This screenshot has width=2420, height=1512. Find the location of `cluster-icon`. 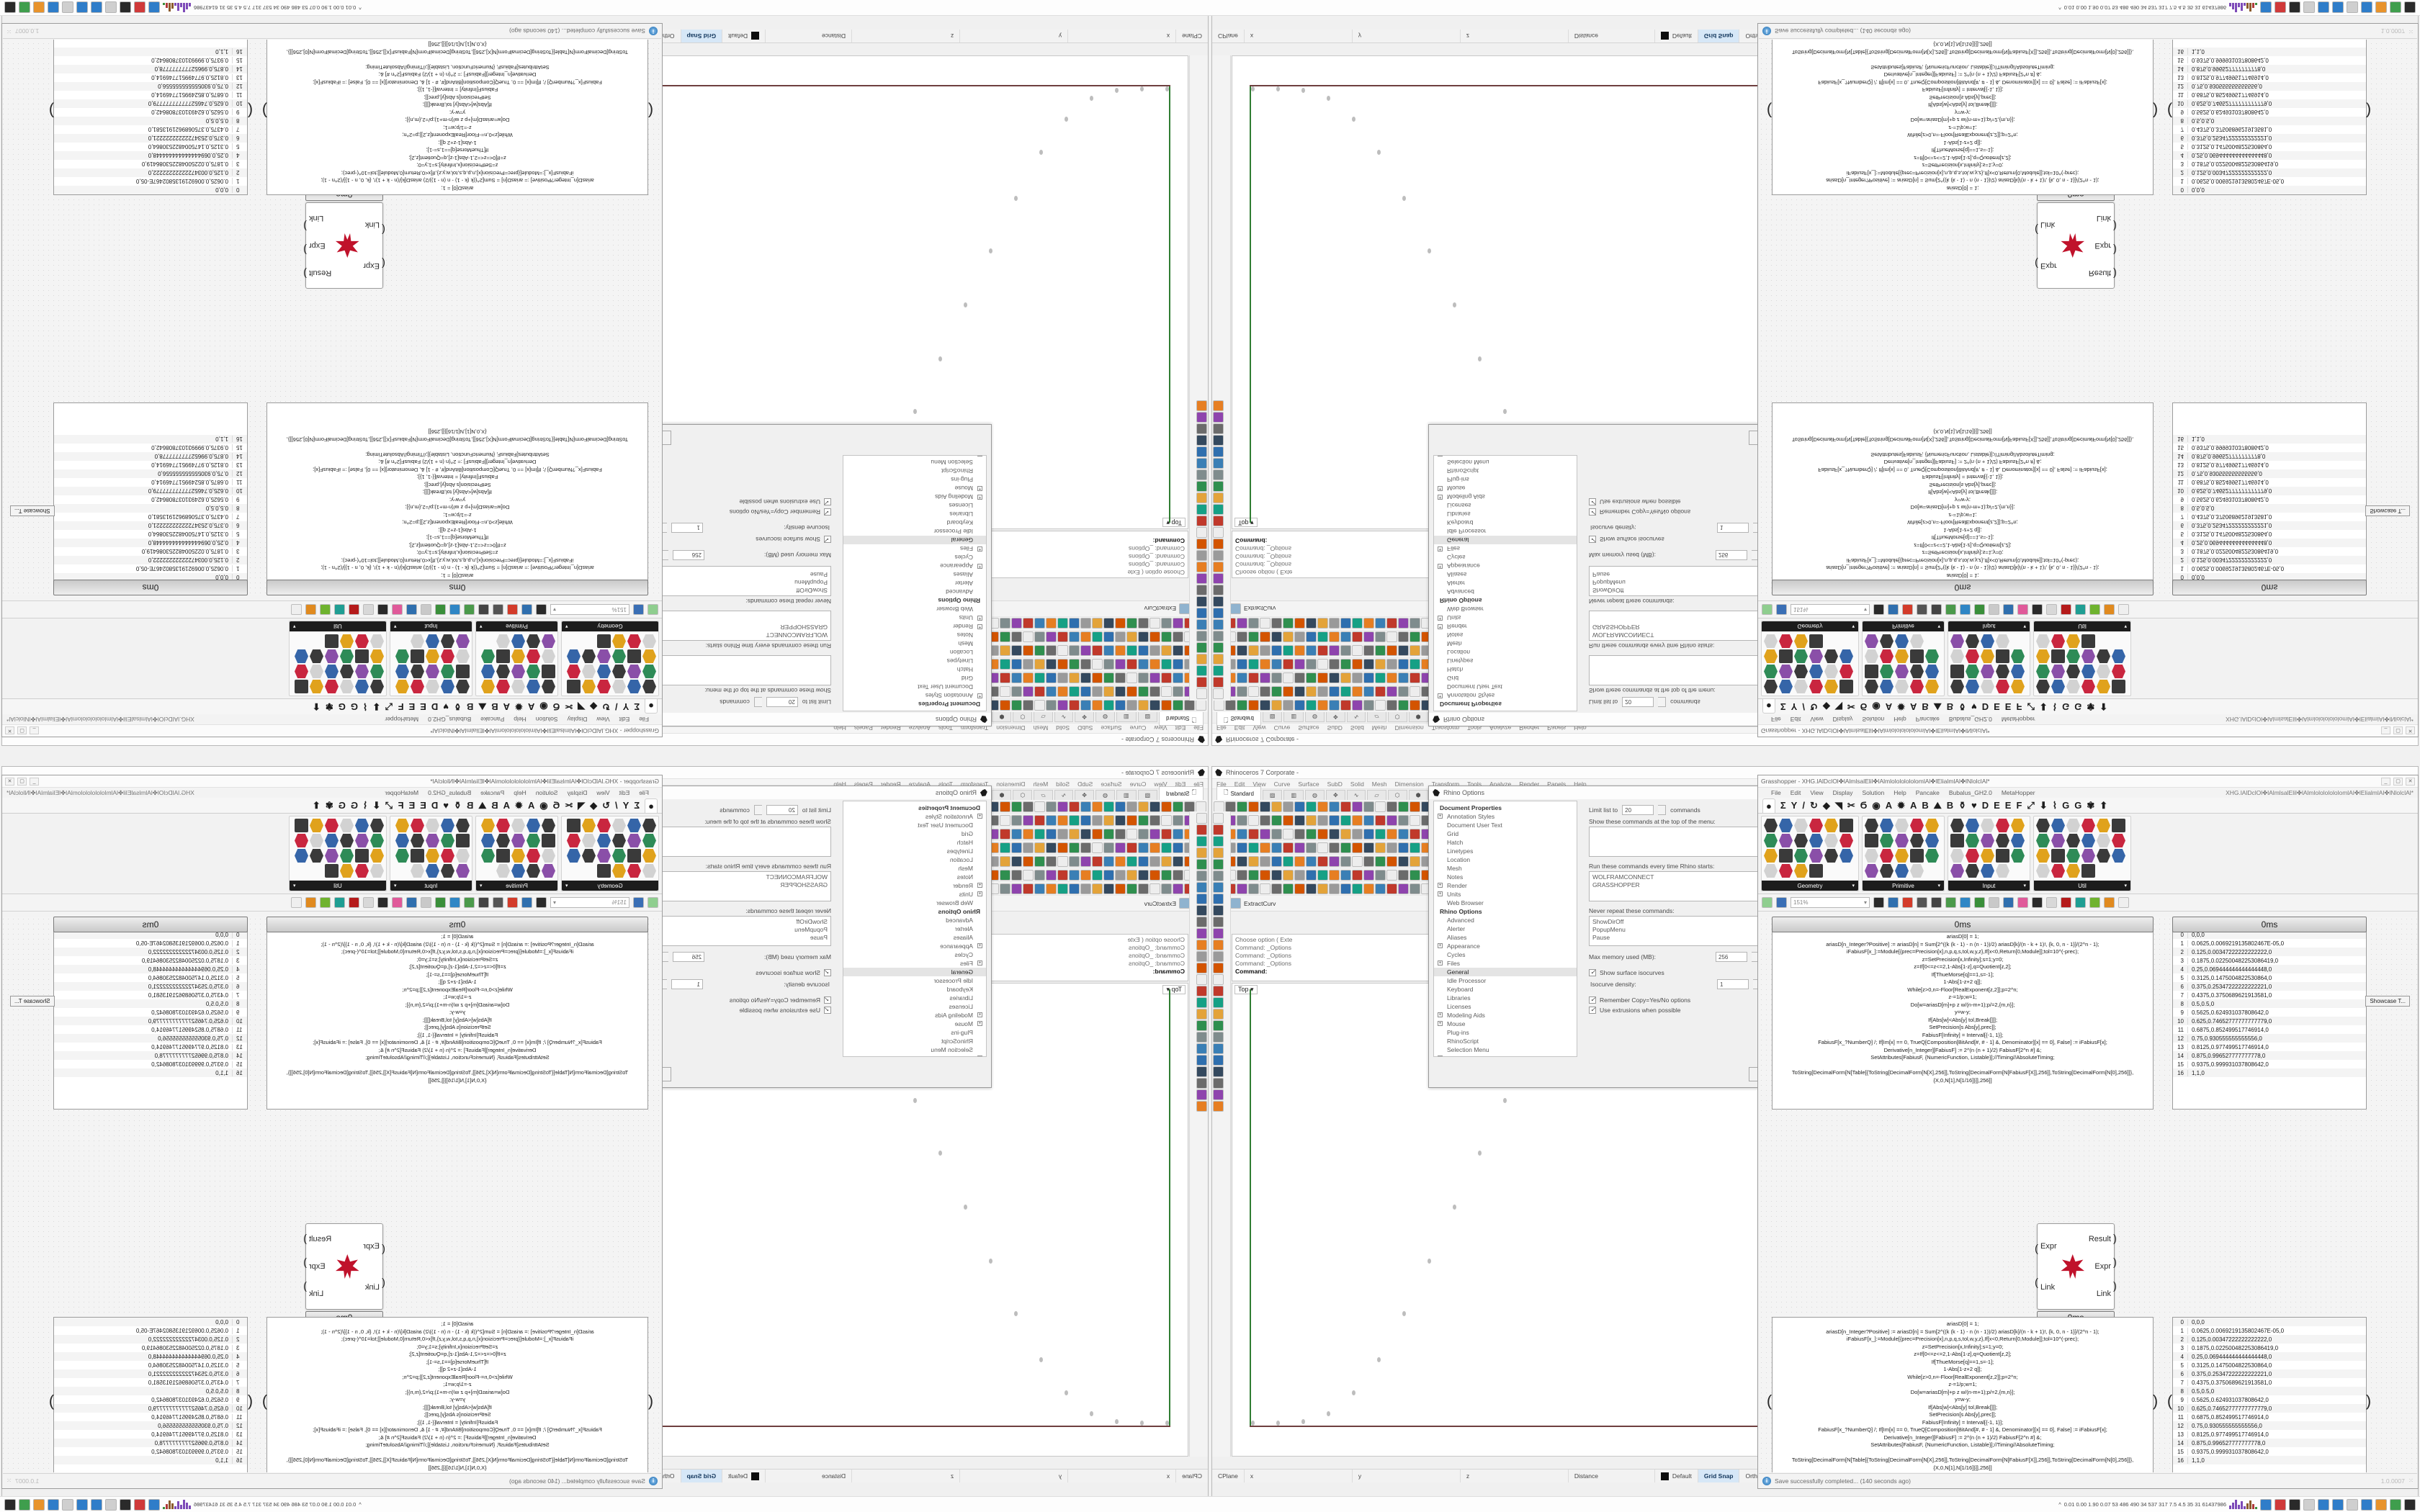

cluster-icon is located at coordinates (469, 902).